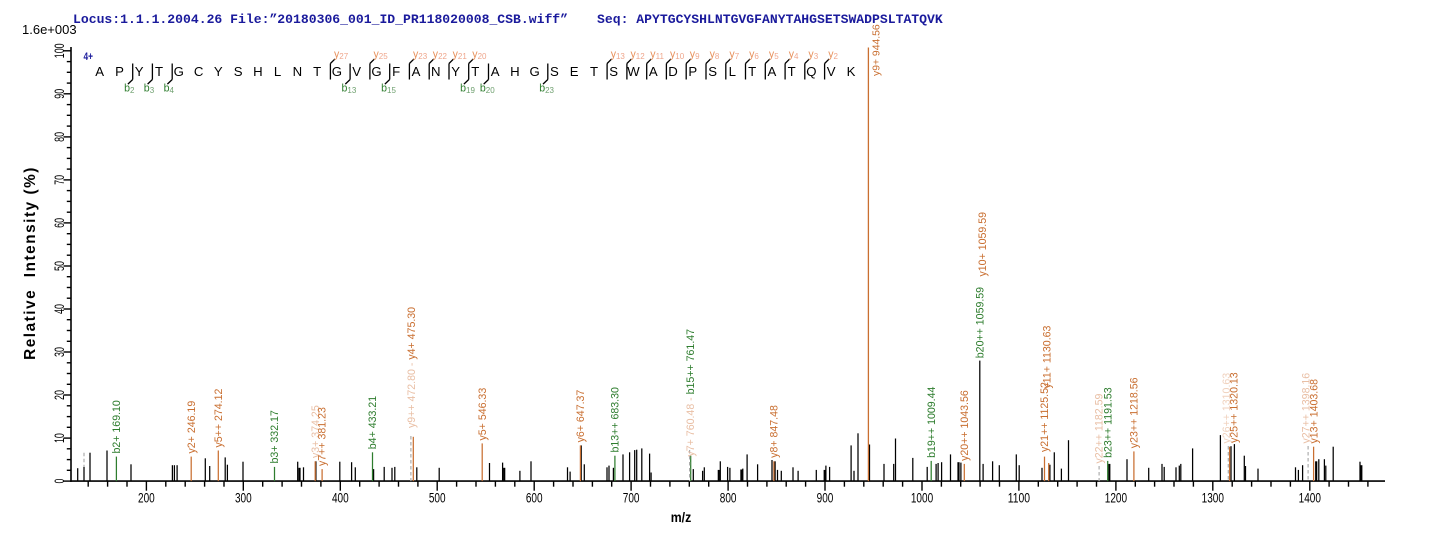 This screenshot has width=1436, height=541. Describe the element at coordinates (754, 55) in the screenshot. I see `svg-text: y6` at that location.